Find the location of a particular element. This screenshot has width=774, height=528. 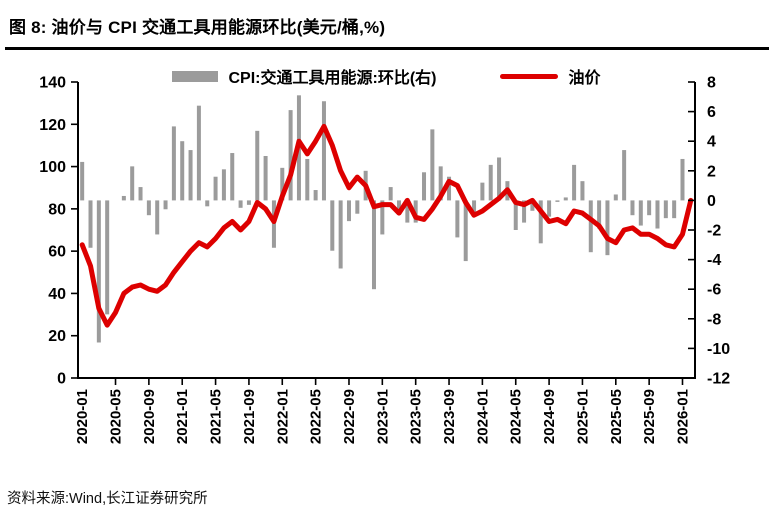

x-axis-tick-label: 2023-09 is located at coordinates (449, 416).